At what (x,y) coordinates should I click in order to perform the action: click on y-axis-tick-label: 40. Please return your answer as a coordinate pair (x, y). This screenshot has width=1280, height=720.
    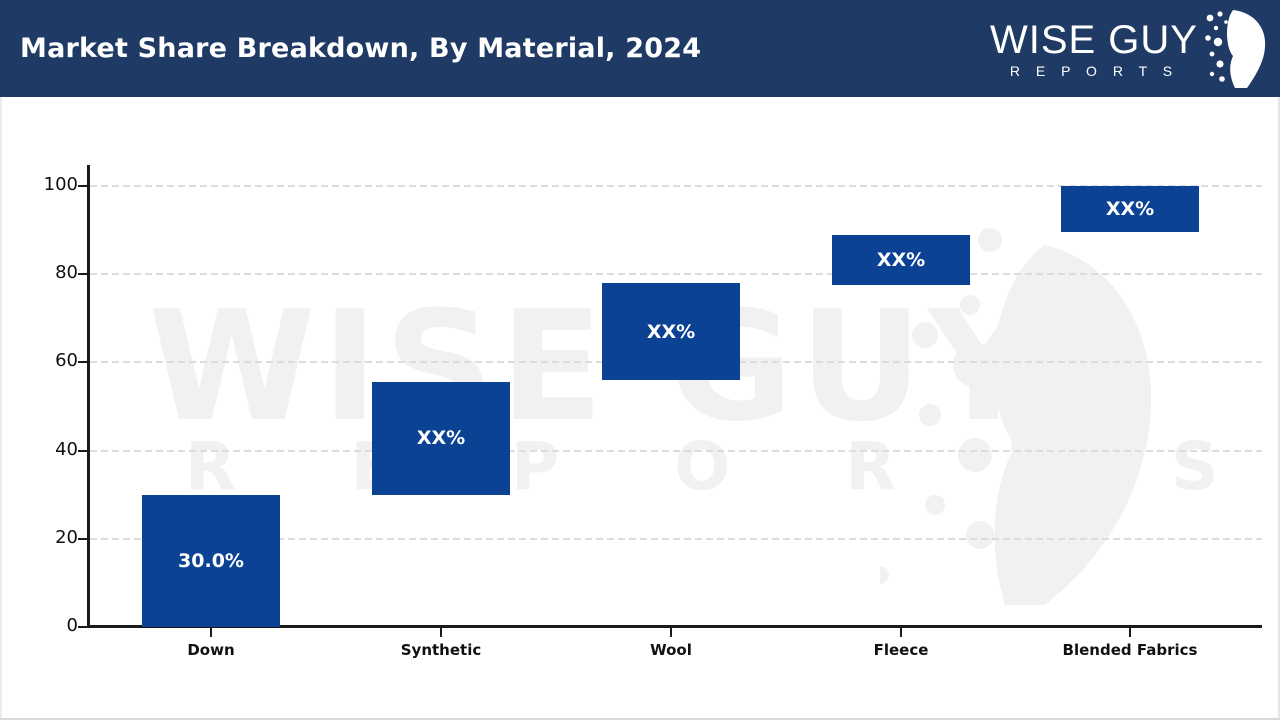
    Looking at the image, I should click on (66, 449).